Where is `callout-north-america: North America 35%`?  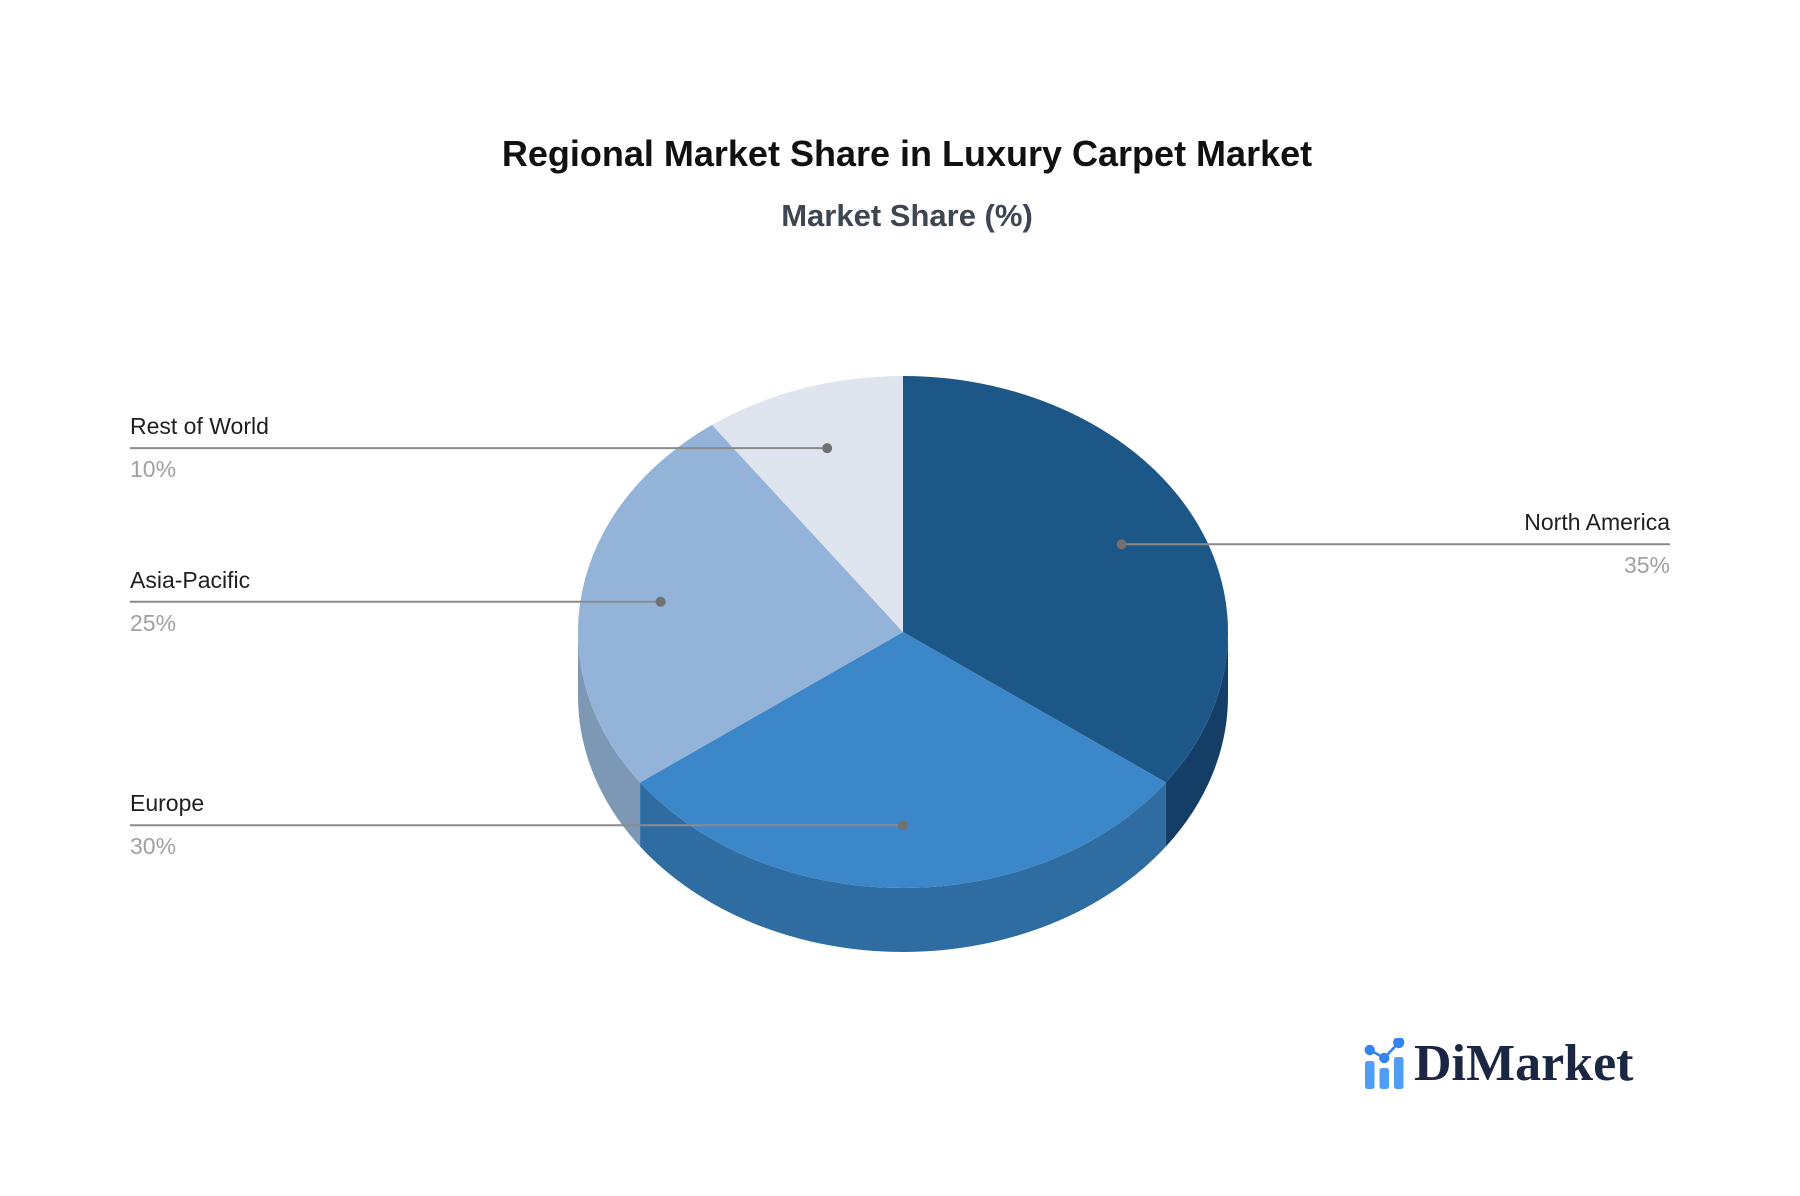
callout-north-america: North America 35% is located at coordinates (1390, 543).